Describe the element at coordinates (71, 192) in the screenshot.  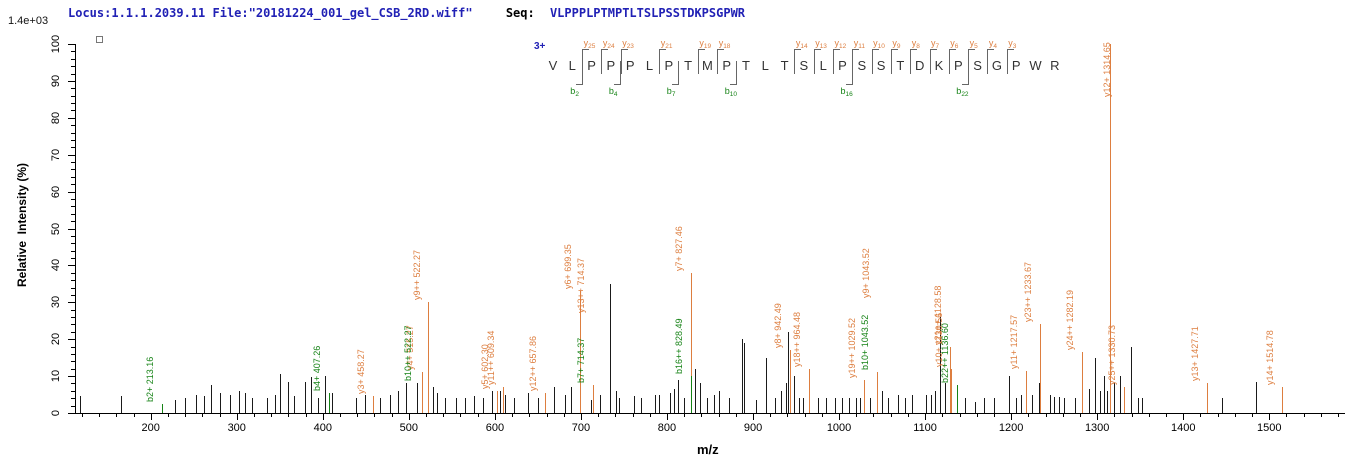
I see `y-axis-major-tick` at that location.